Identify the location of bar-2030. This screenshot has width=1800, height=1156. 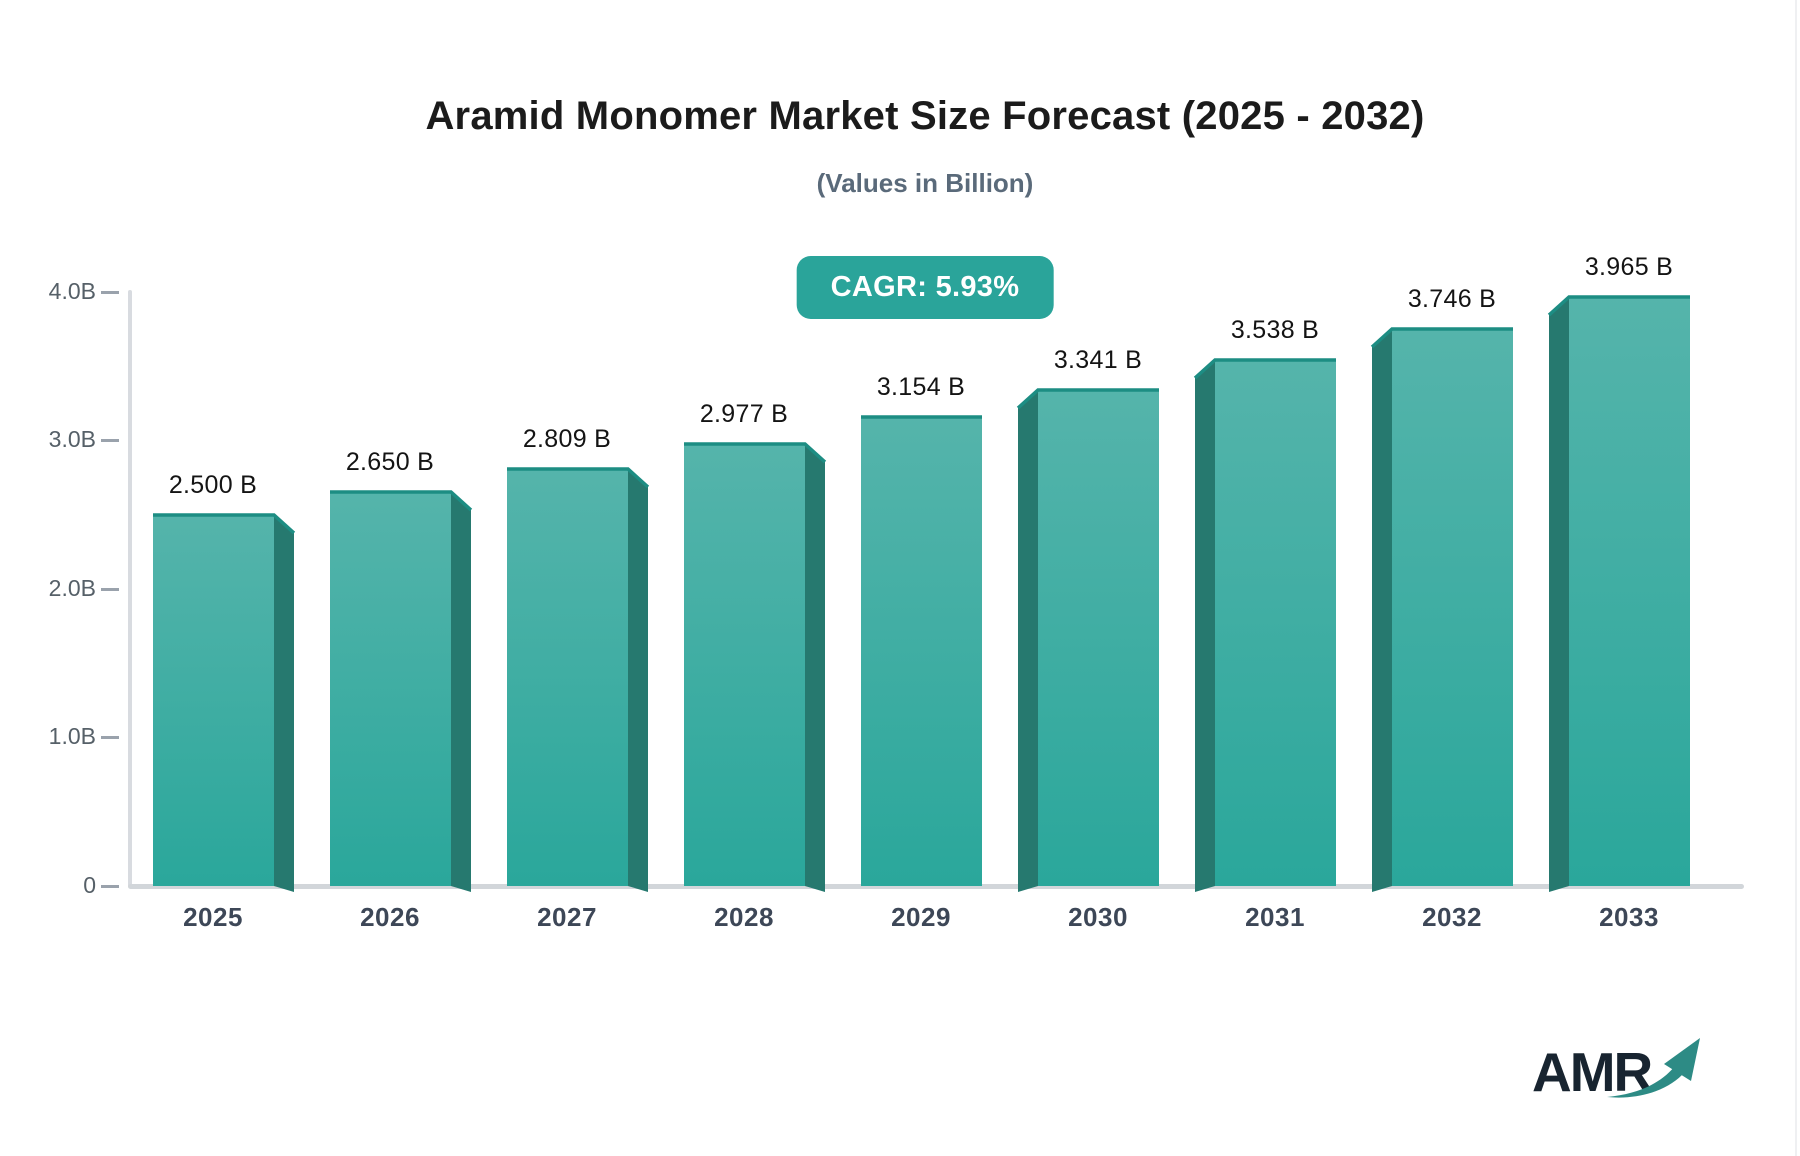
(1087, 640).